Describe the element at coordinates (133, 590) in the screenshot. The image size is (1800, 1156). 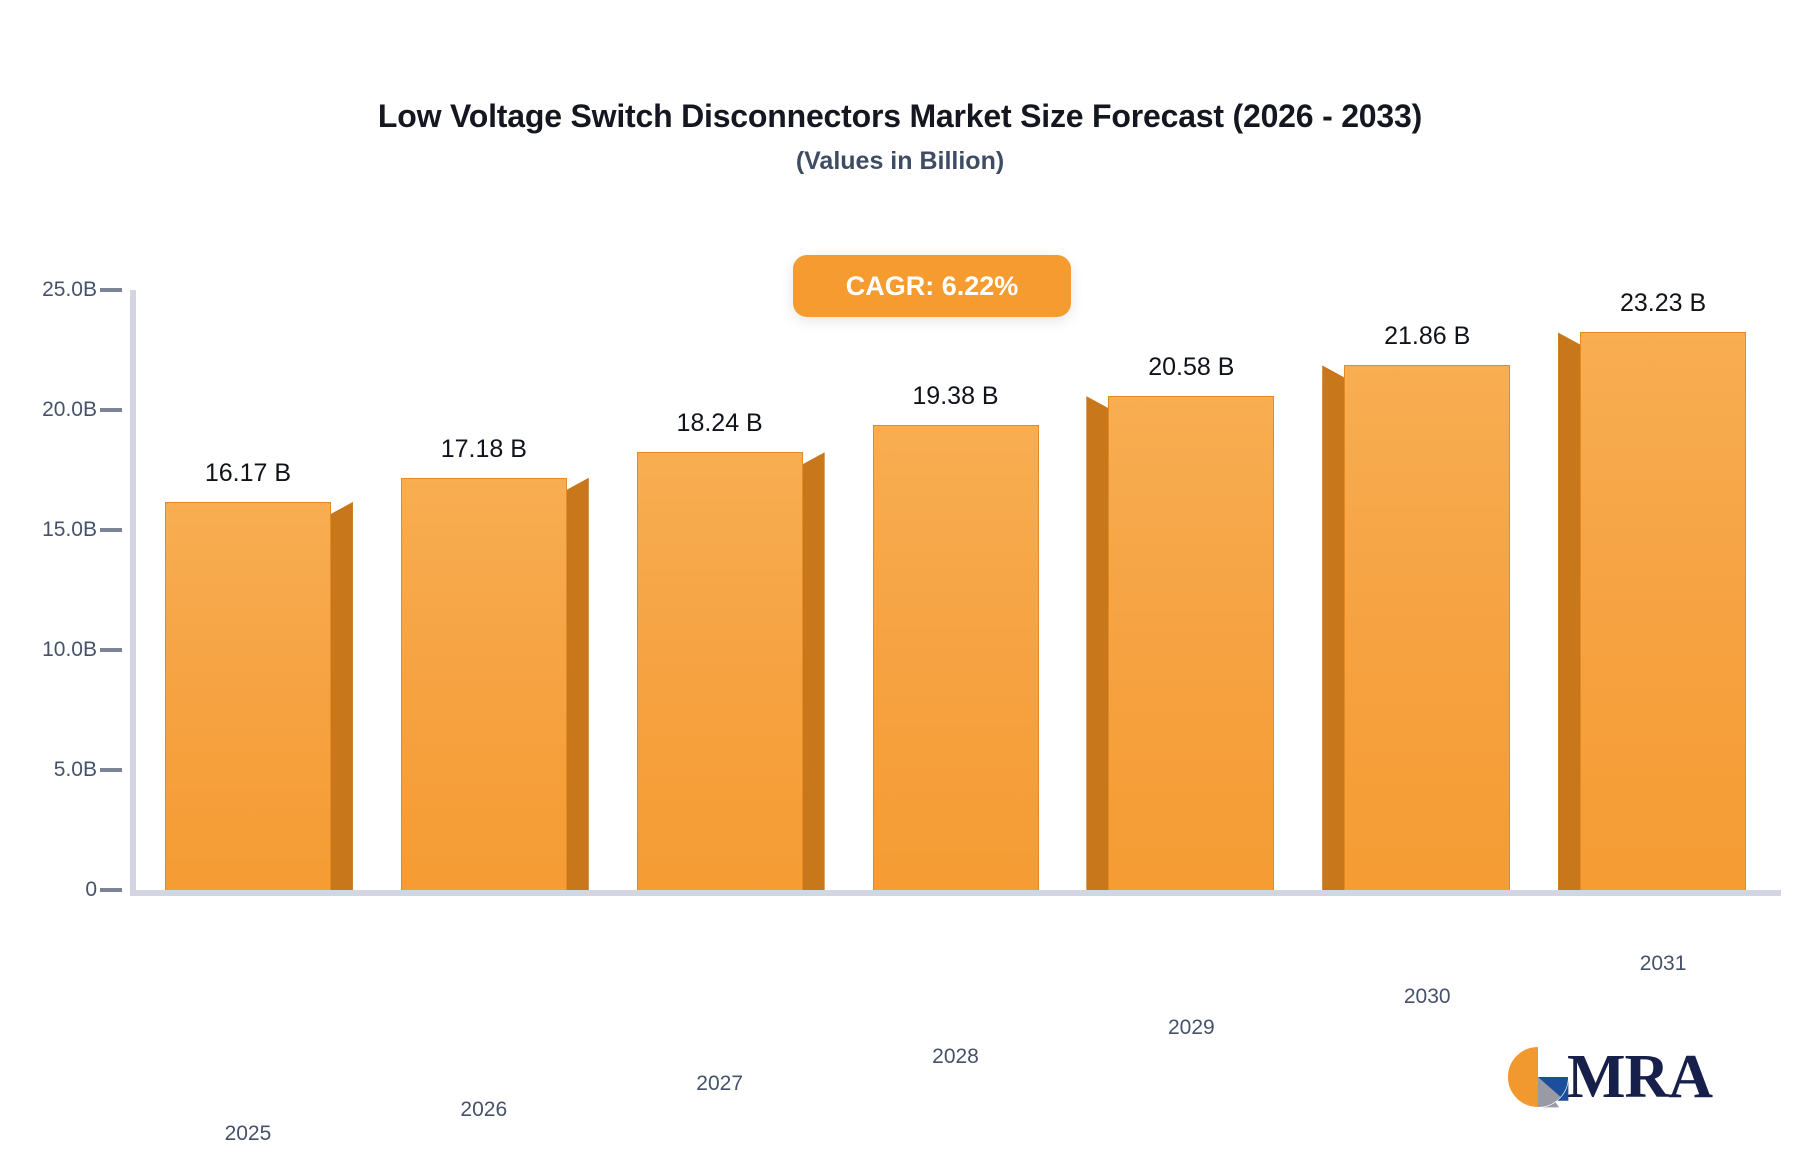
I see `y-axis-line` at that location.